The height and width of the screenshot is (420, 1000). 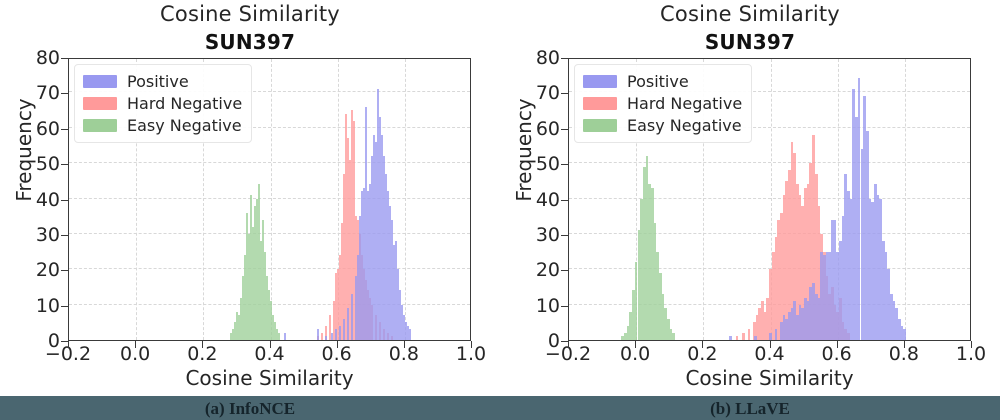 What do you see at coordinates (702, 354) in the screenshot?
I see `x-tick-label: 0.2` at bounding box center [702, 354].